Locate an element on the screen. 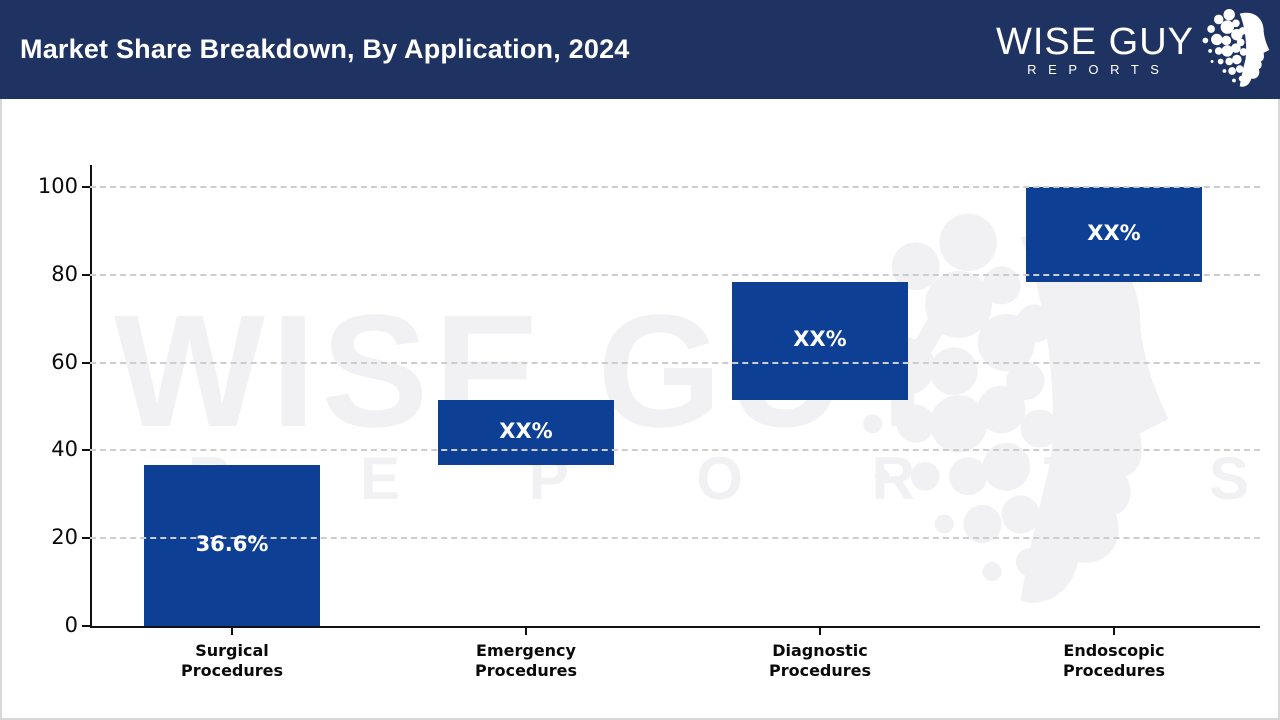  x-axis-line is located at coordinates (675, 627).